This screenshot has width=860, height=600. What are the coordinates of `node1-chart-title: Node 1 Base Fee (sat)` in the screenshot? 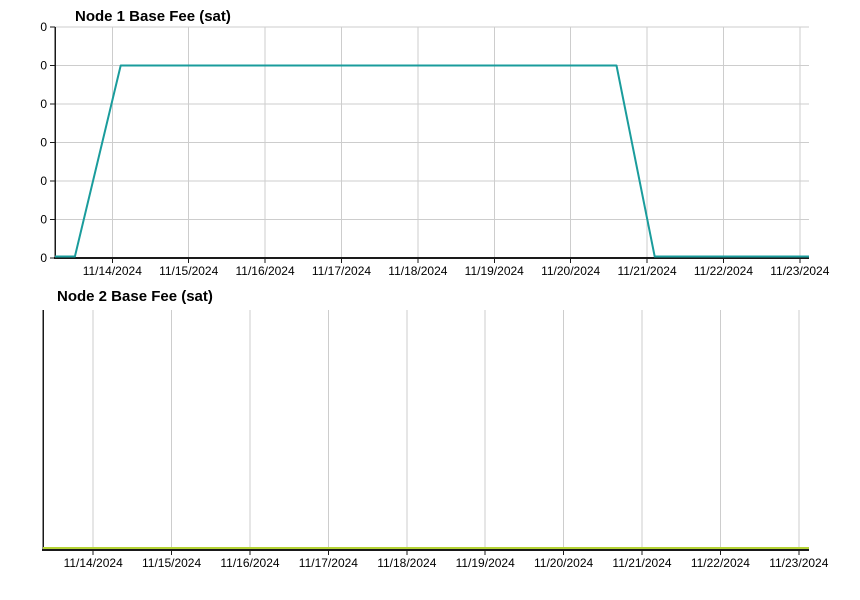 It's located at (153, 16).